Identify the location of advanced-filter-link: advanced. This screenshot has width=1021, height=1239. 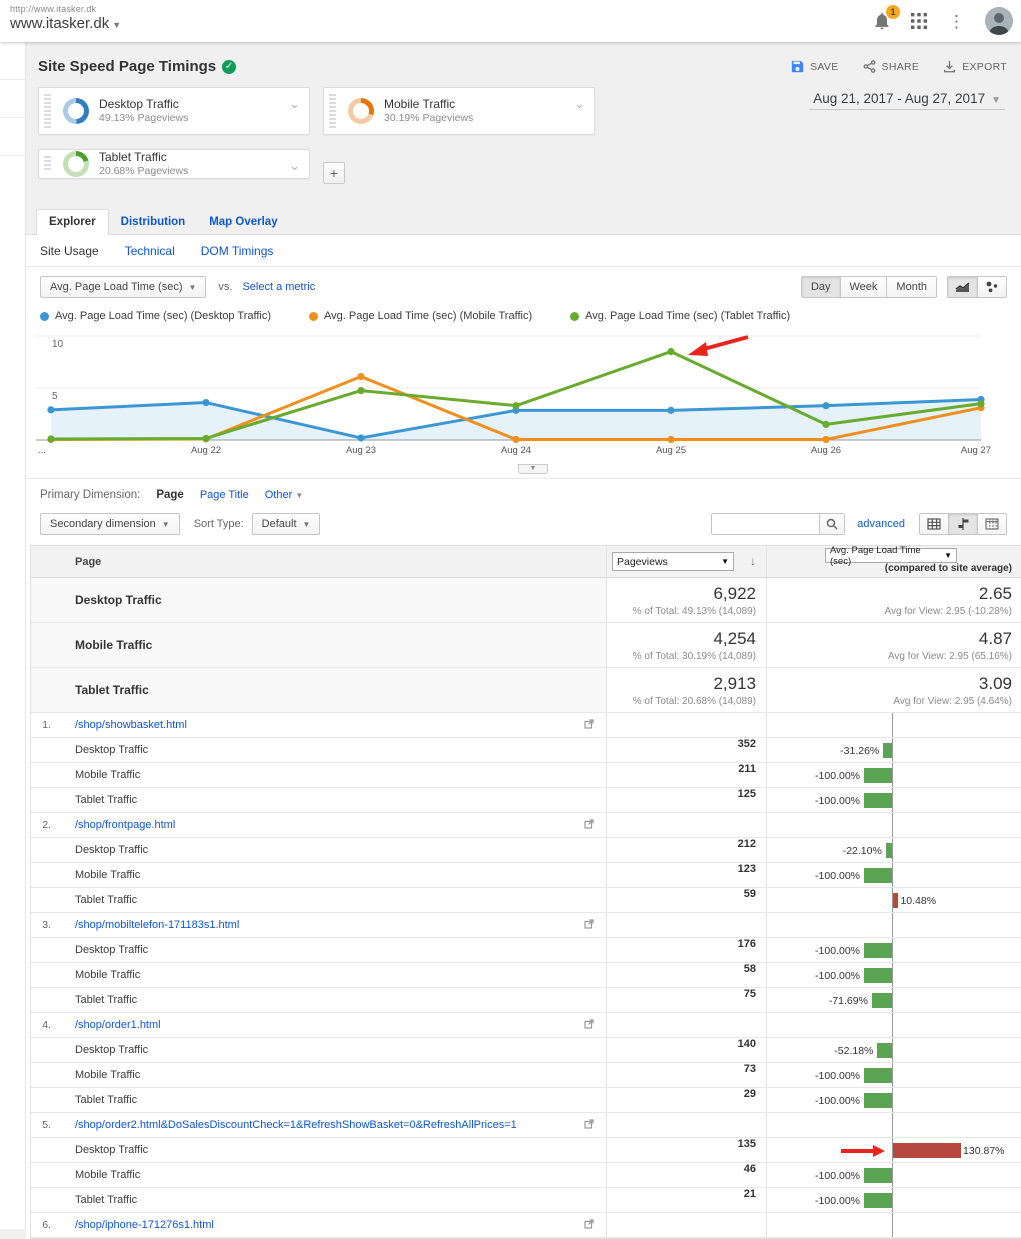
(881, 524).